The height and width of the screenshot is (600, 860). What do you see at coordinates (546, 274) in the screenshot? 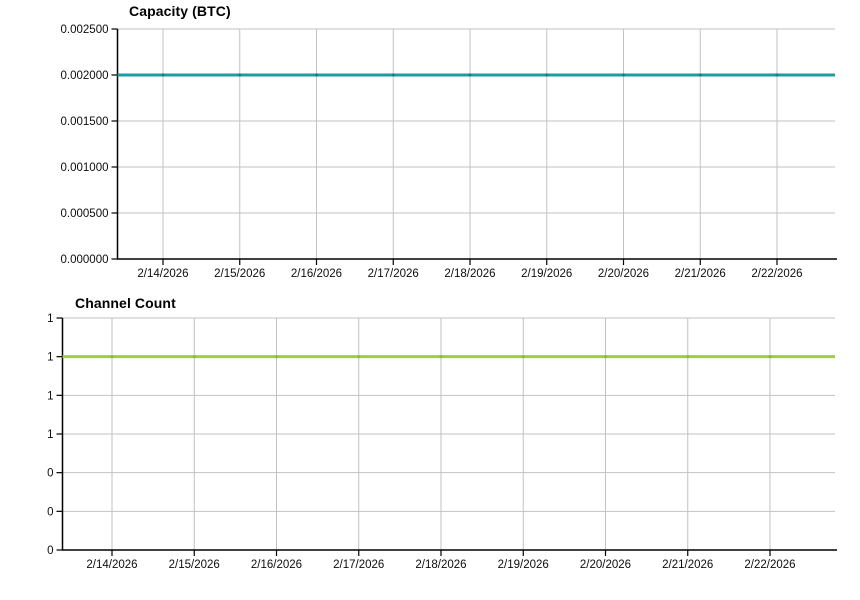
I see `capacity-x-tick-label: 2/19/2026` at bounding box center [546, 274].